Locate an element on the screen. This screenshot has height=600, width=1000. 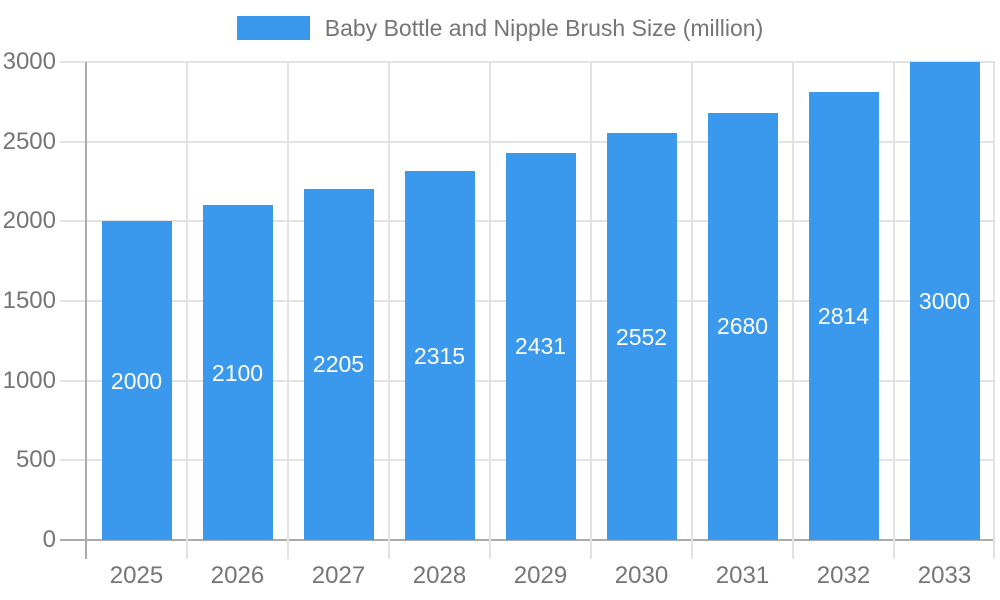
y-axis-tick-label: 1000 is located at coordinates (29, 380).